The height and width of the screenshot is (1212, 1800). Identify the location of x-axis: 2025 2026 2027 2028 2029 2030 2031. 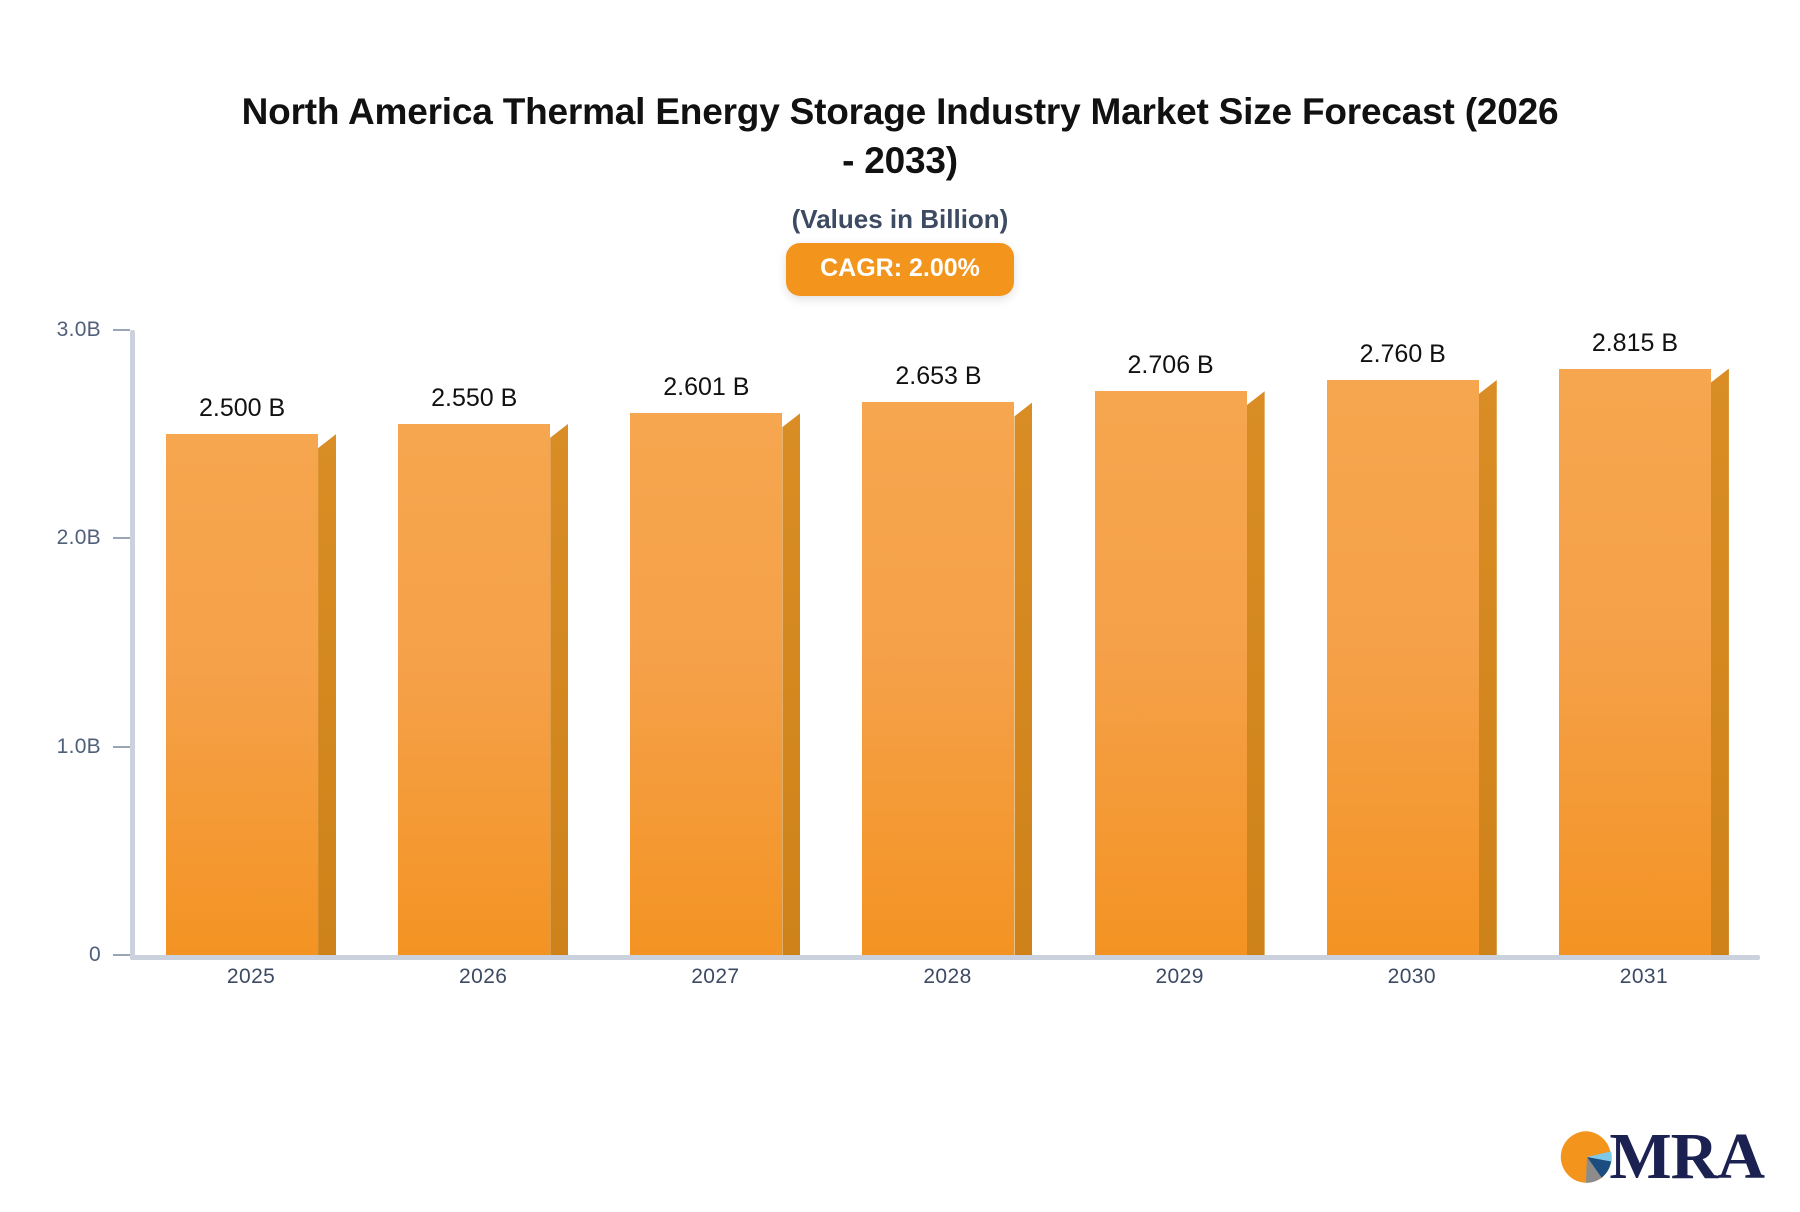
(947, 977).